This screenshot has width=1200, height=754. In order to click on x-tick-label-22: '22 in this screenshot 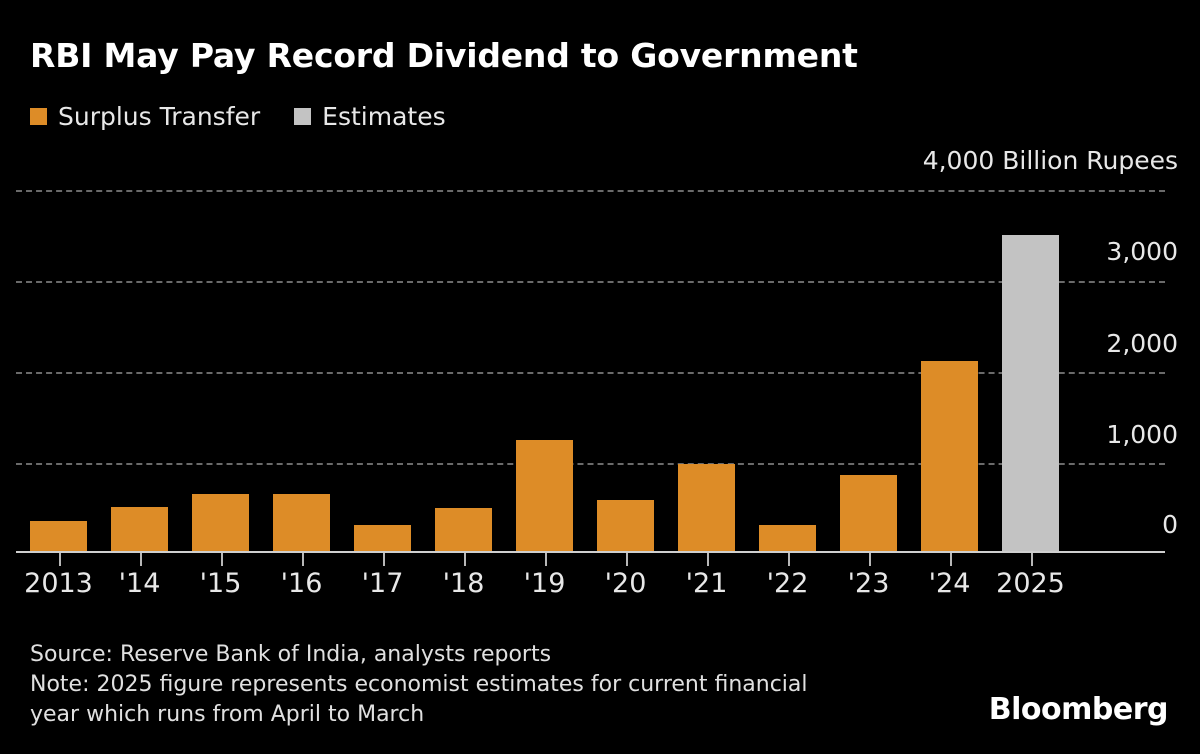, I will do `click(787, 583)`.